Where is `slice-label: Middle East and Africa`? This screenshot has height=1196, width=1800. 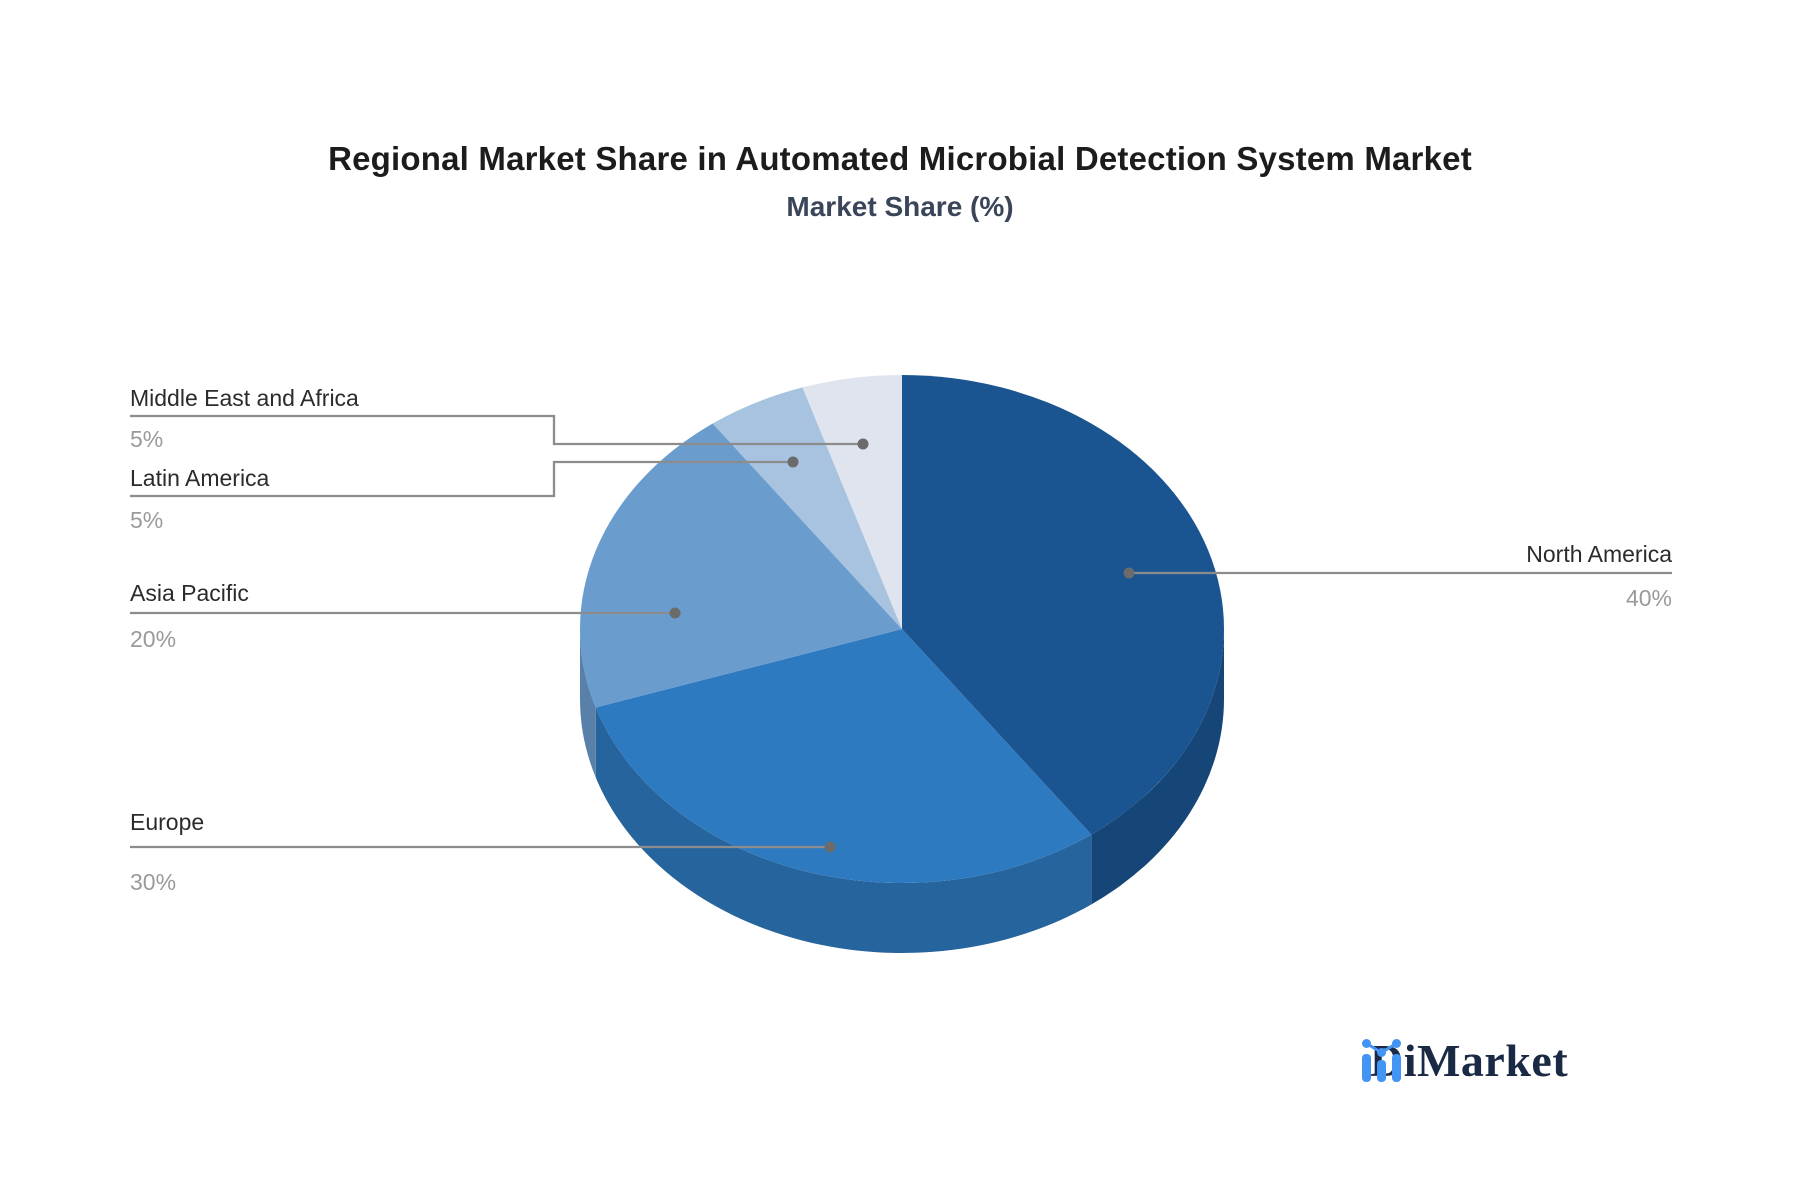
slice-label: Middle East and Africa is located at coordinates (244, 398).